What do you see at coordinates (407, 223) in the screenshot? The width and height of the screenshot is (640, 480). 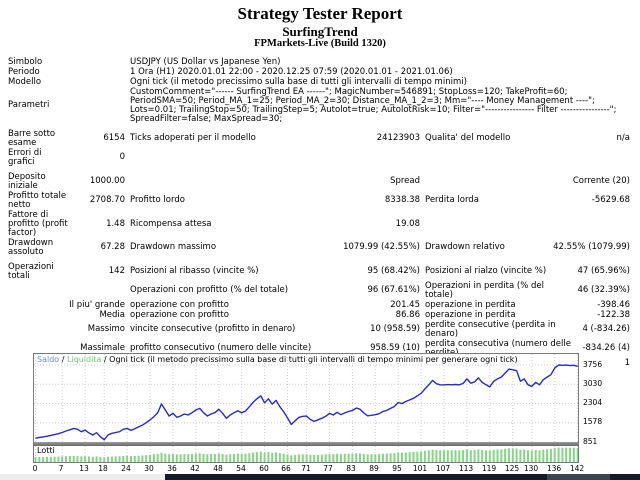 I see `report-cell: 19.08` at bounding box center [407, 223].